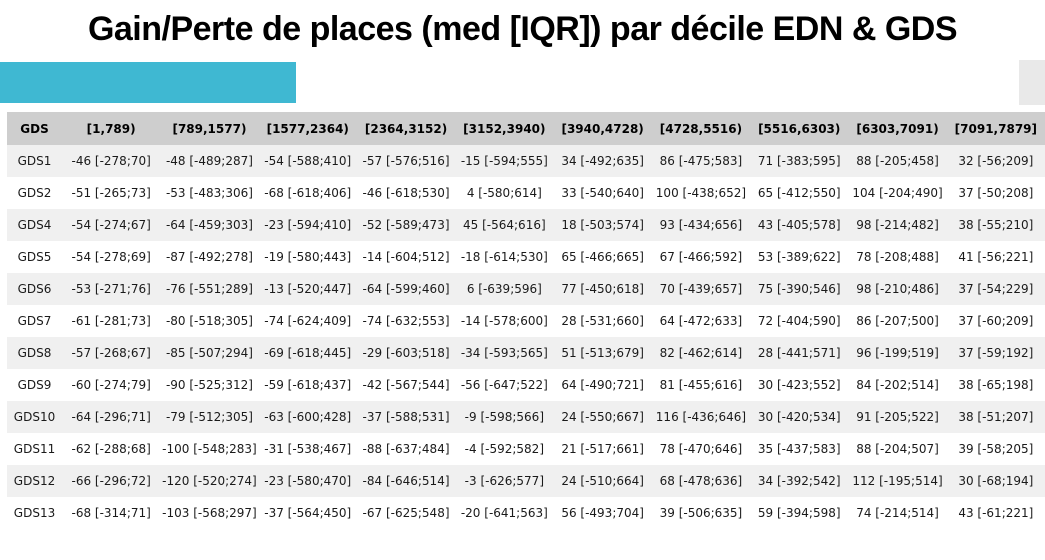  Describe the element at coordinates (799, 481) in the screenshot. I see `median-iqr-cell: 34 [-392;542]` at that location.